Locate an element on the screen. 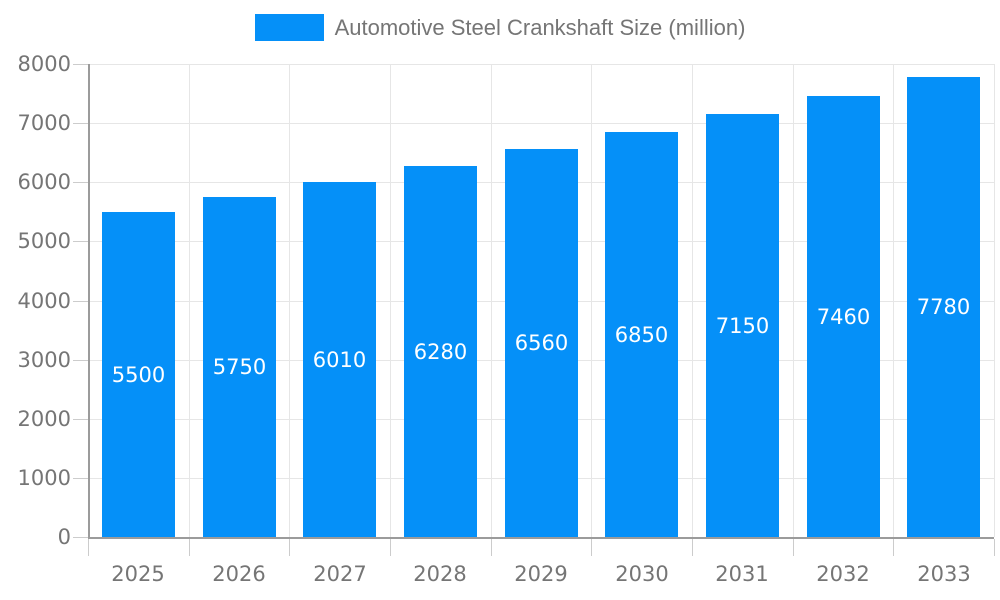 Image resolution: width=1000 pixels, height=600 pixels. bar-2029: 6560 is located at coordinates (541, 343).